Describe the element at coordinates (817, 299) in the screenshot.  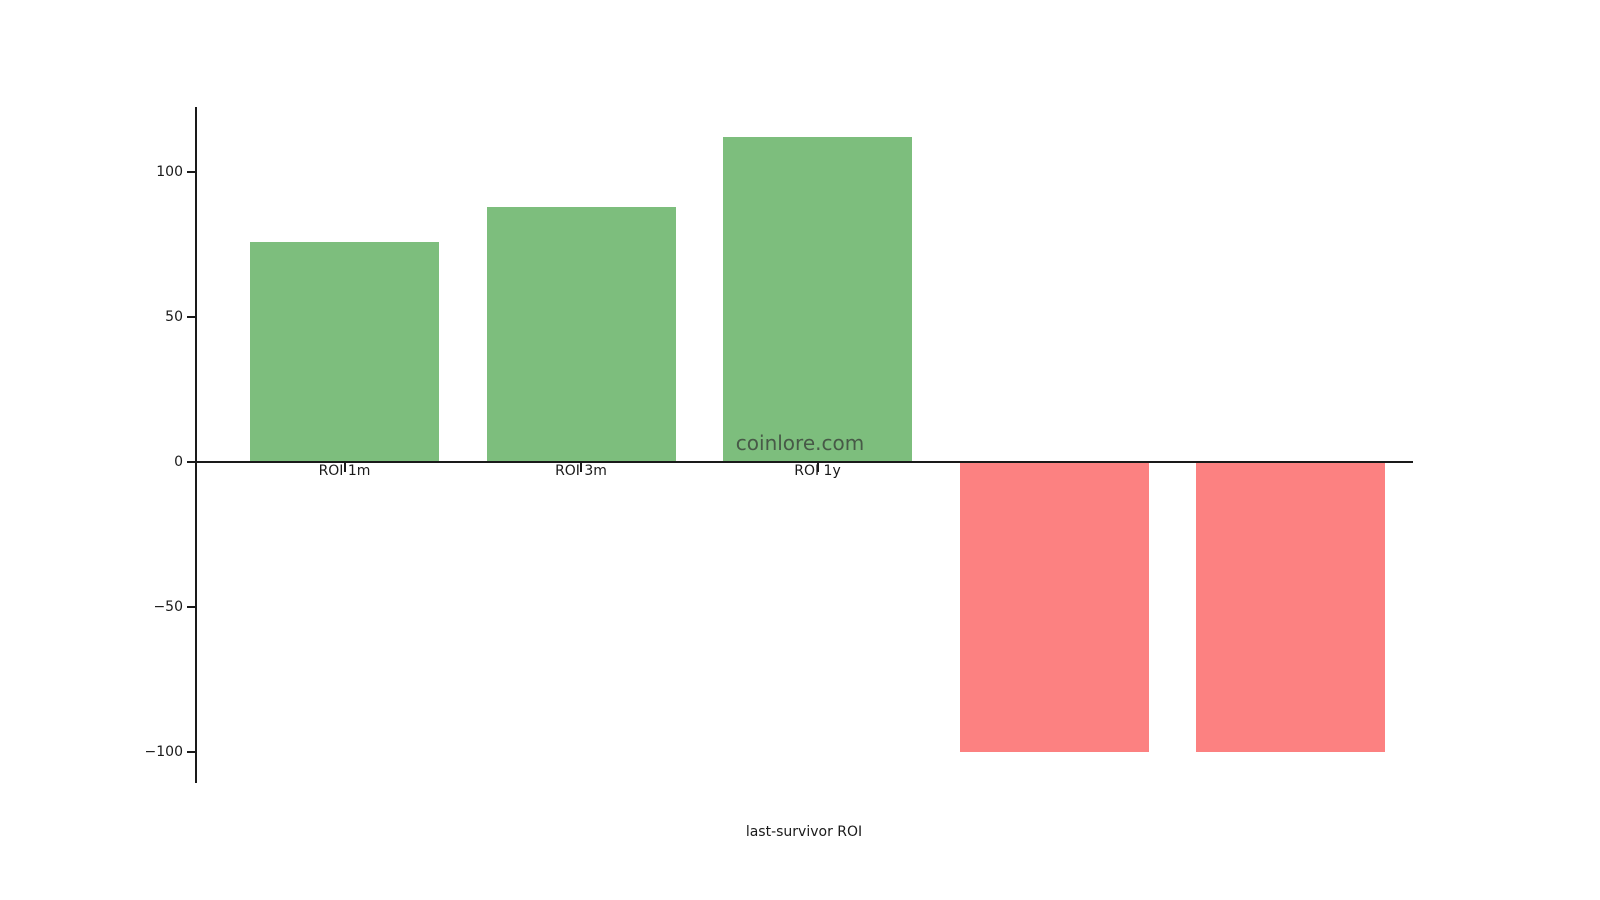
I see `bar-roi-1y` at that location.